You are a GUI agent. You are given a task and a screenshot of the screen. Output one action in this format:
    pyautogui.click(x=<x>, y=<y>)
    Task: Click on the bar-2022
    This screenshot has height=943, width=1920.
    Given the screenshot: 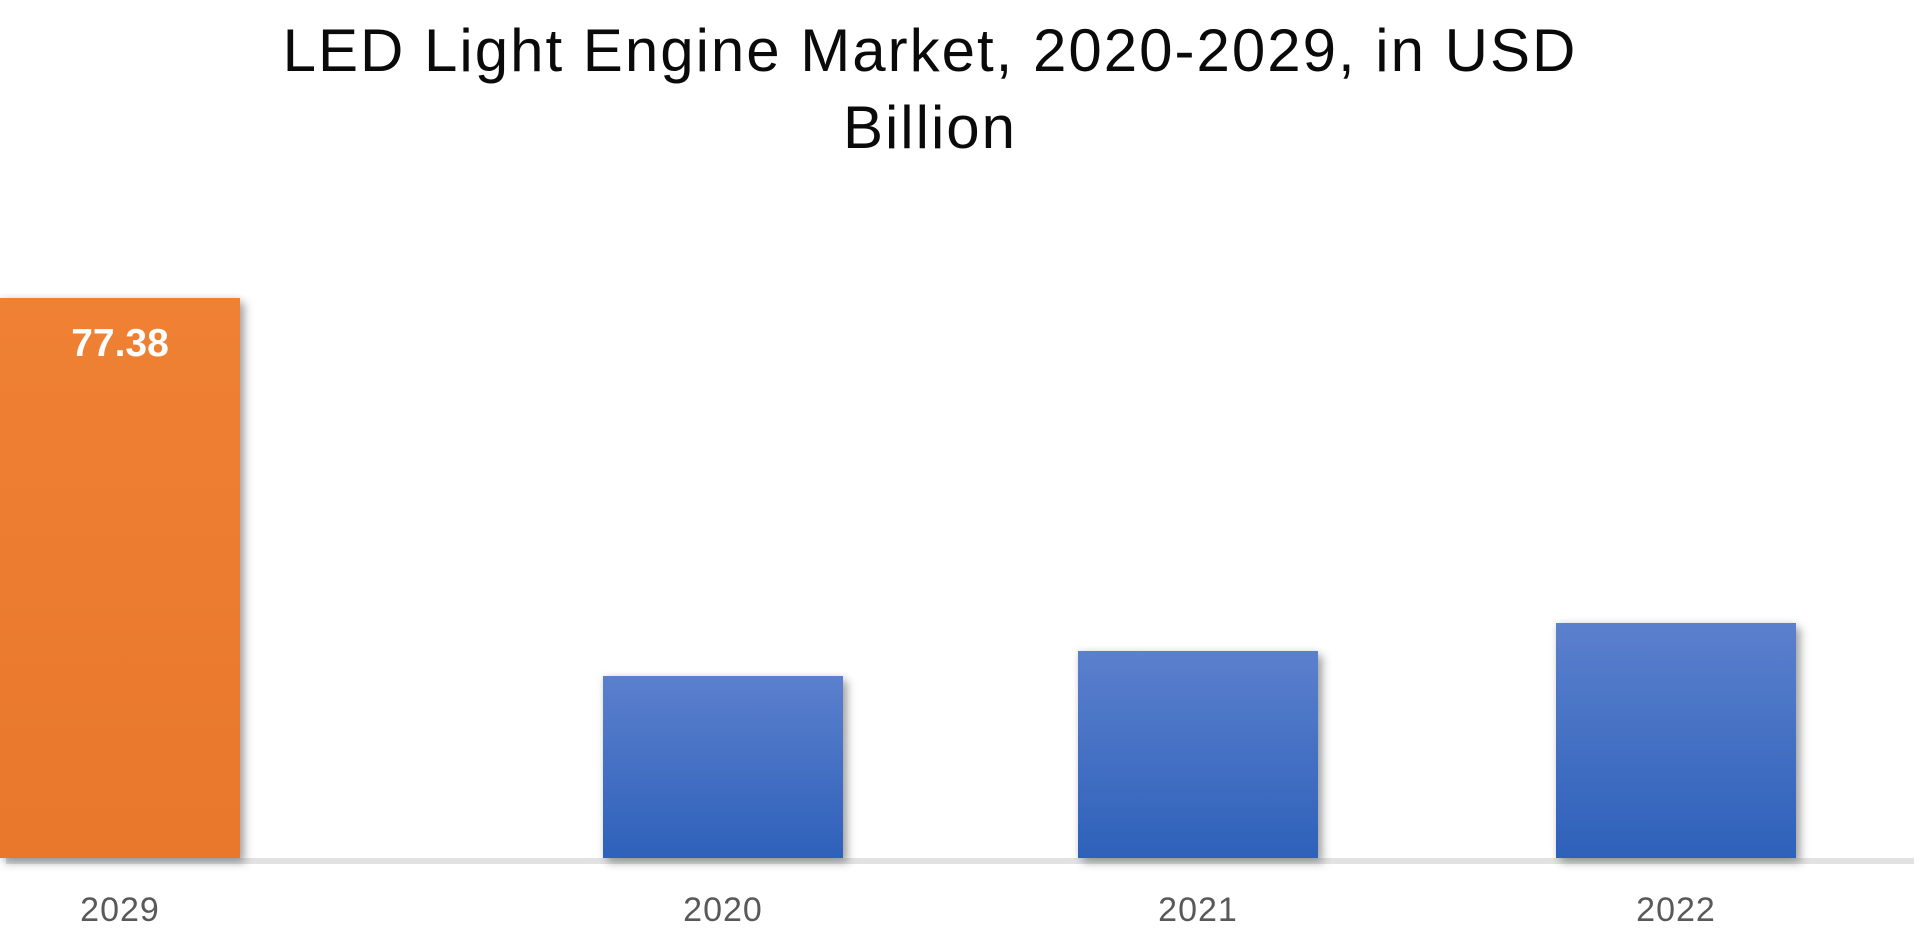 What is the action you would take?
    pyautogui.click(x=1676, y=740)
    